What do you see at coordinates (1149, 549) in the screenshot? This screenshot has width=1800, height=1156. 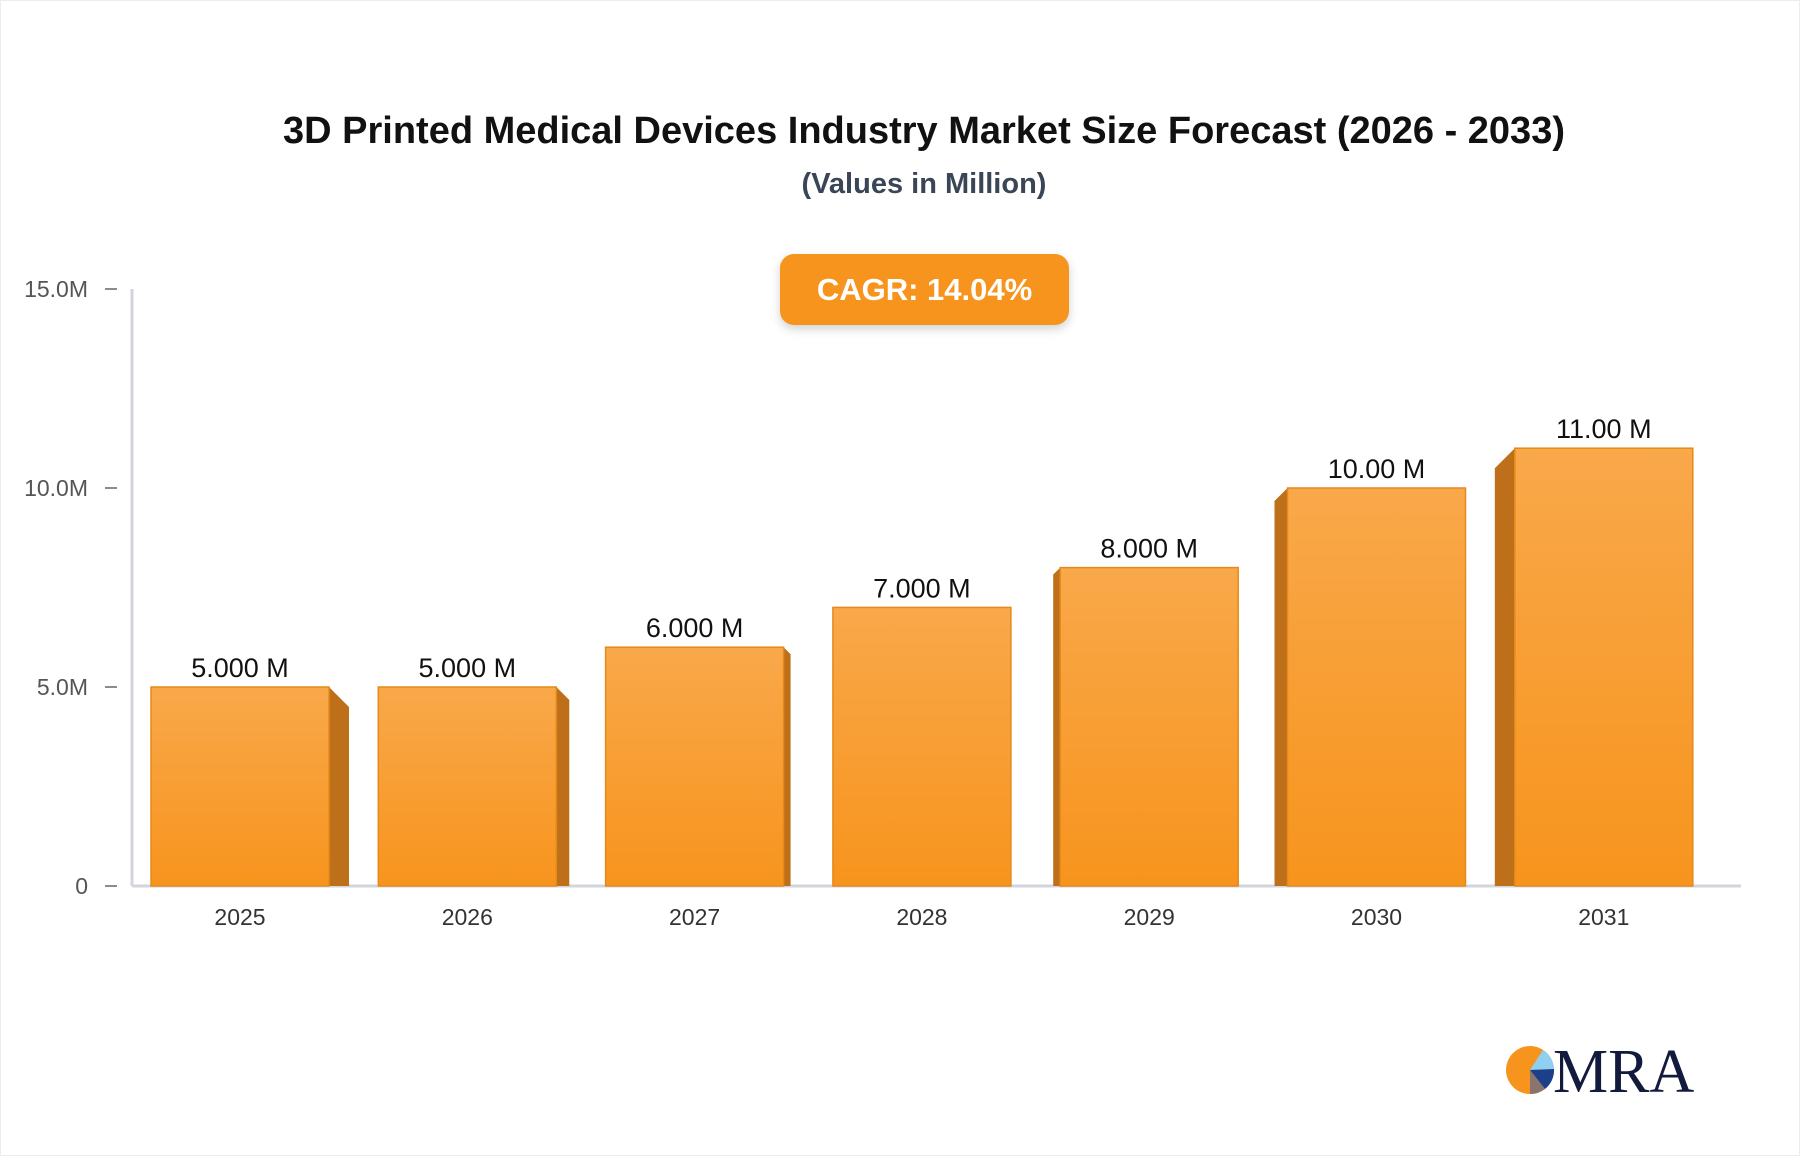 I see `data-label: 8.000 M` at bounding box center [1149, 549].